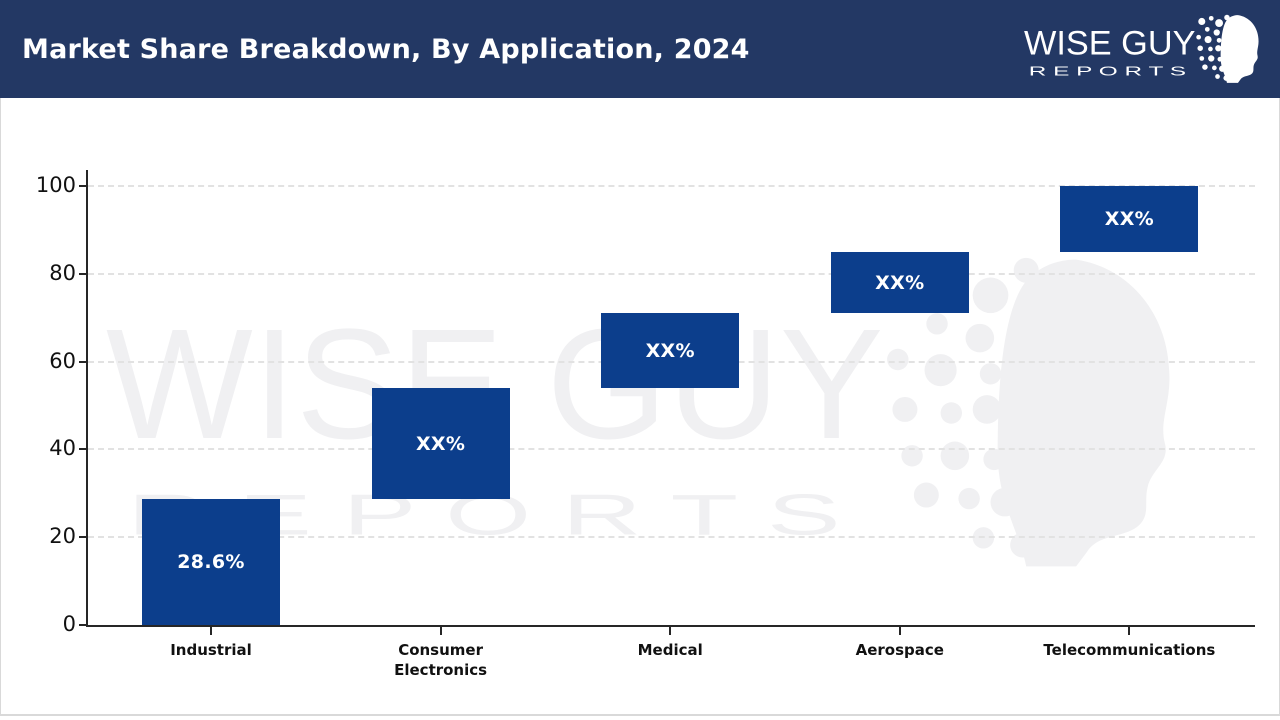  What do you see at coordinates (1141, 48) in the screenshot?
I see `wiseguy-logo` at bounding box center [1141, 48].